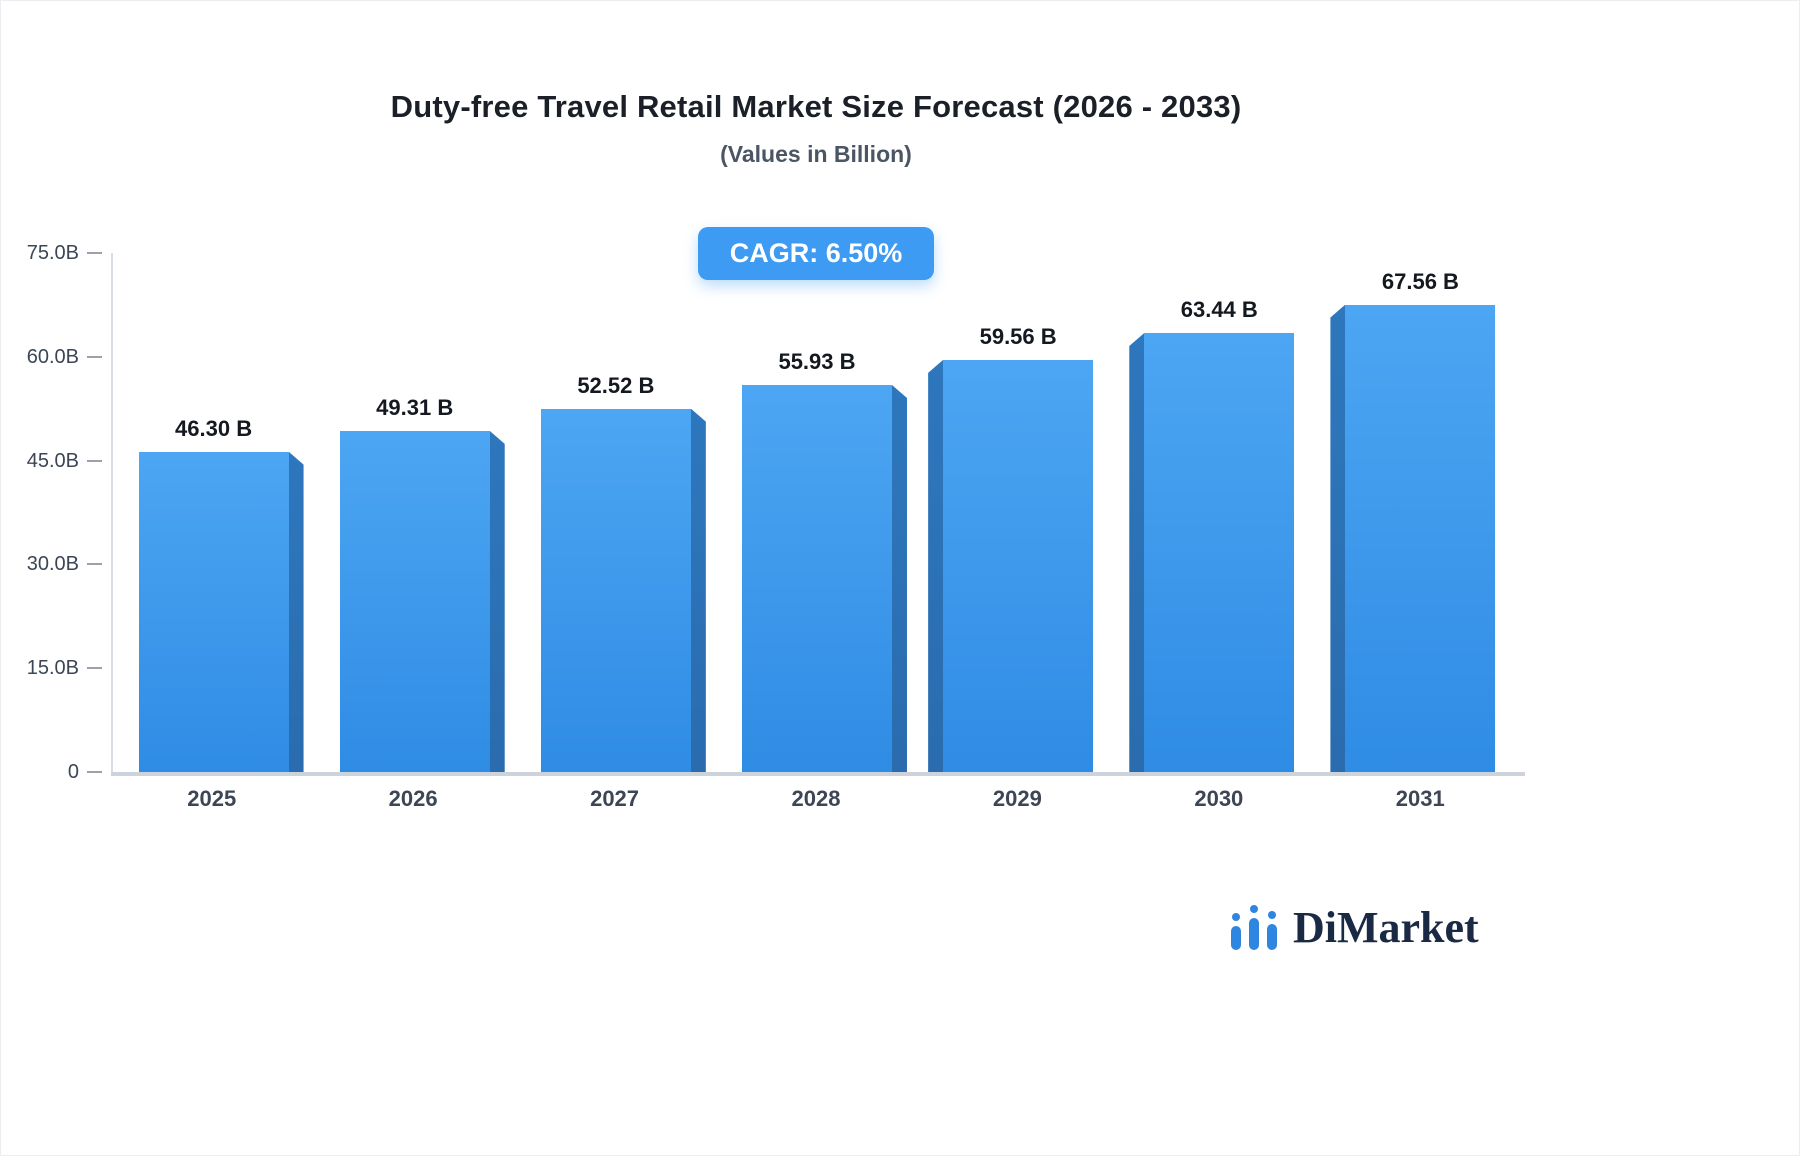 The height and width of the screenshot is (1156, 1800). I want to click on y-tick-label: 0, so click(73, 772).